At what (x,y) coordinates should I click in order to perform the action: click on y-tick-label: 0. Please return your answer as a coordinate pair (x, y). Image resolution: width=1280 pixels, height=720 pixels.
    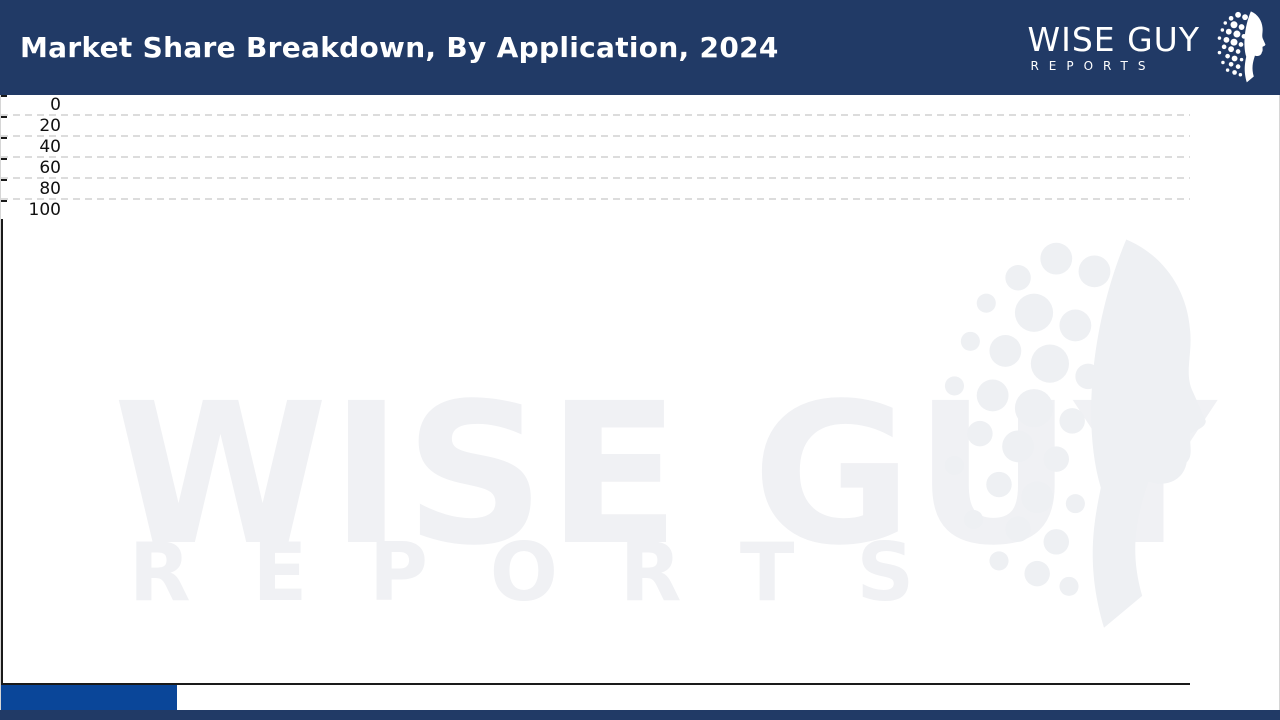
    Looking at the image, I should click on (55, 105).